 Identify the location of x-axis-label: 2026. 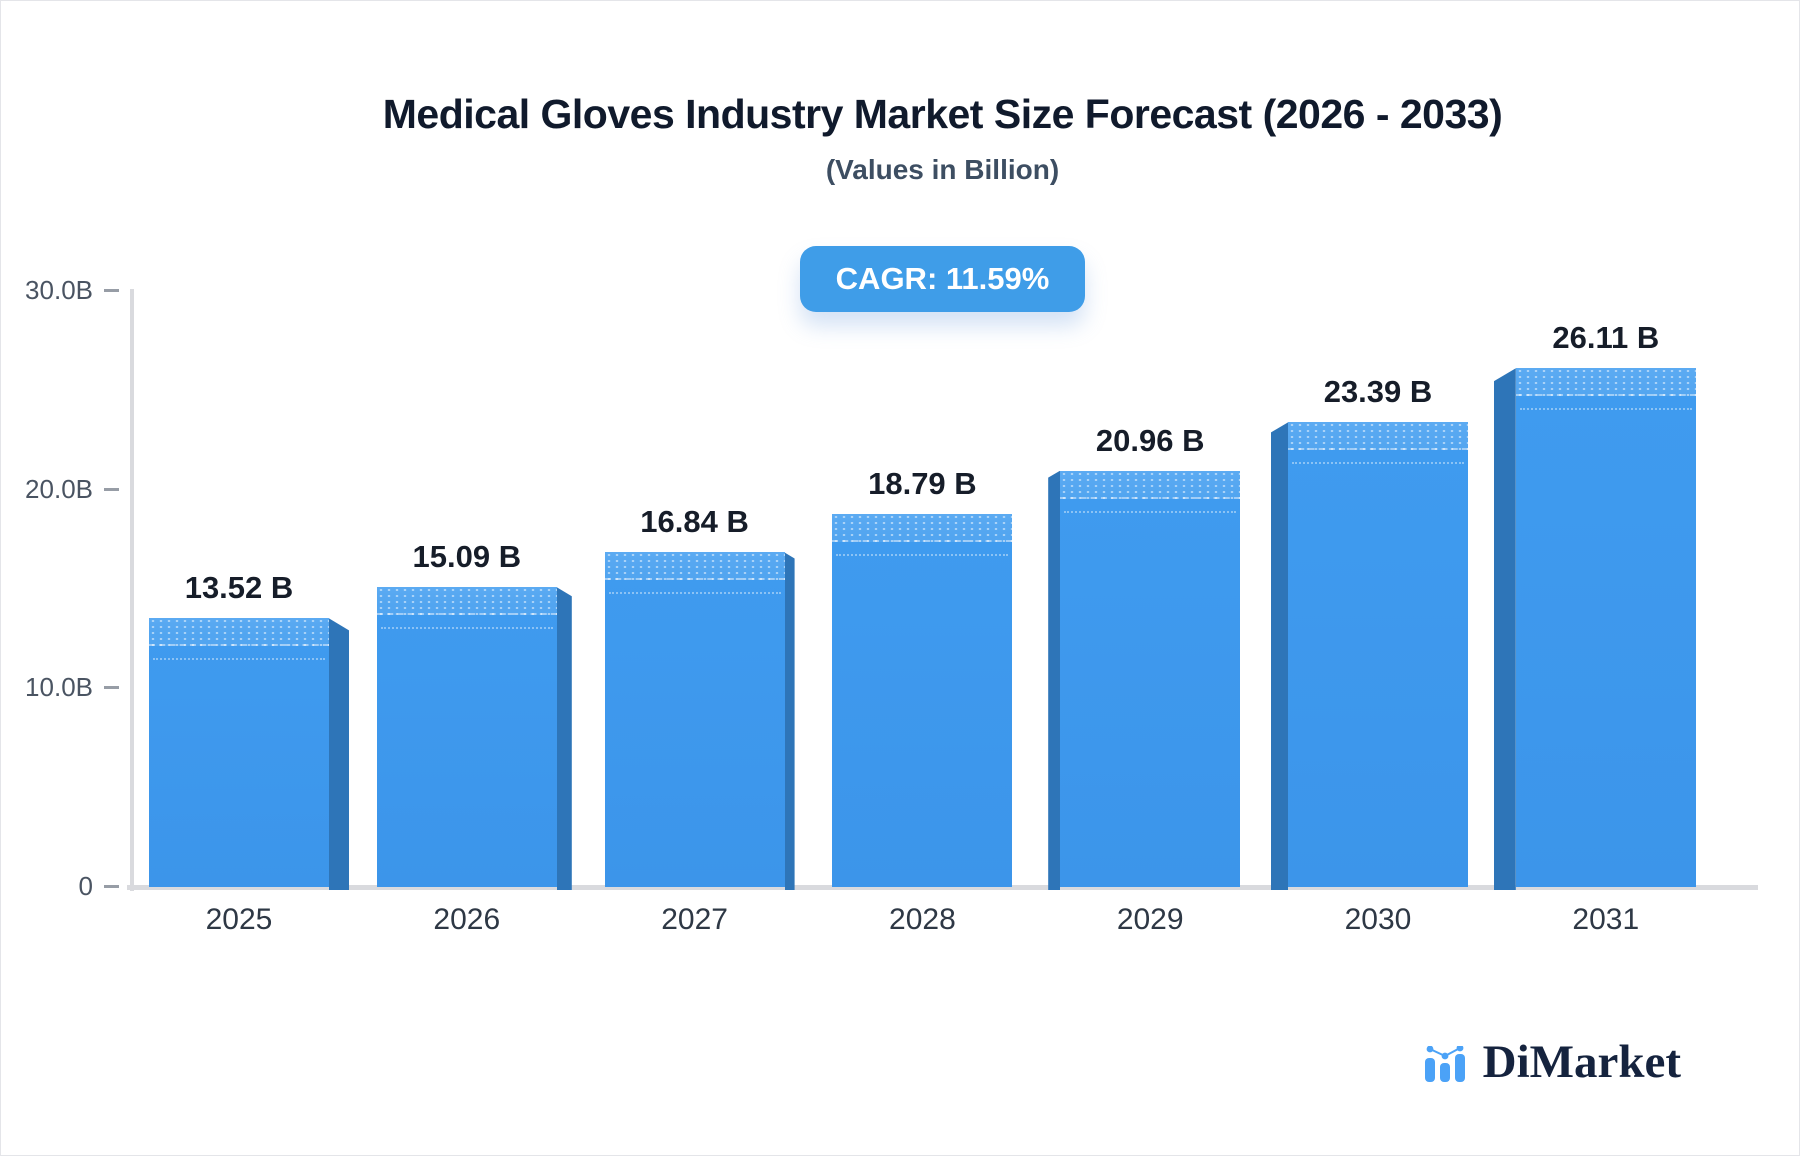
(467, 919).